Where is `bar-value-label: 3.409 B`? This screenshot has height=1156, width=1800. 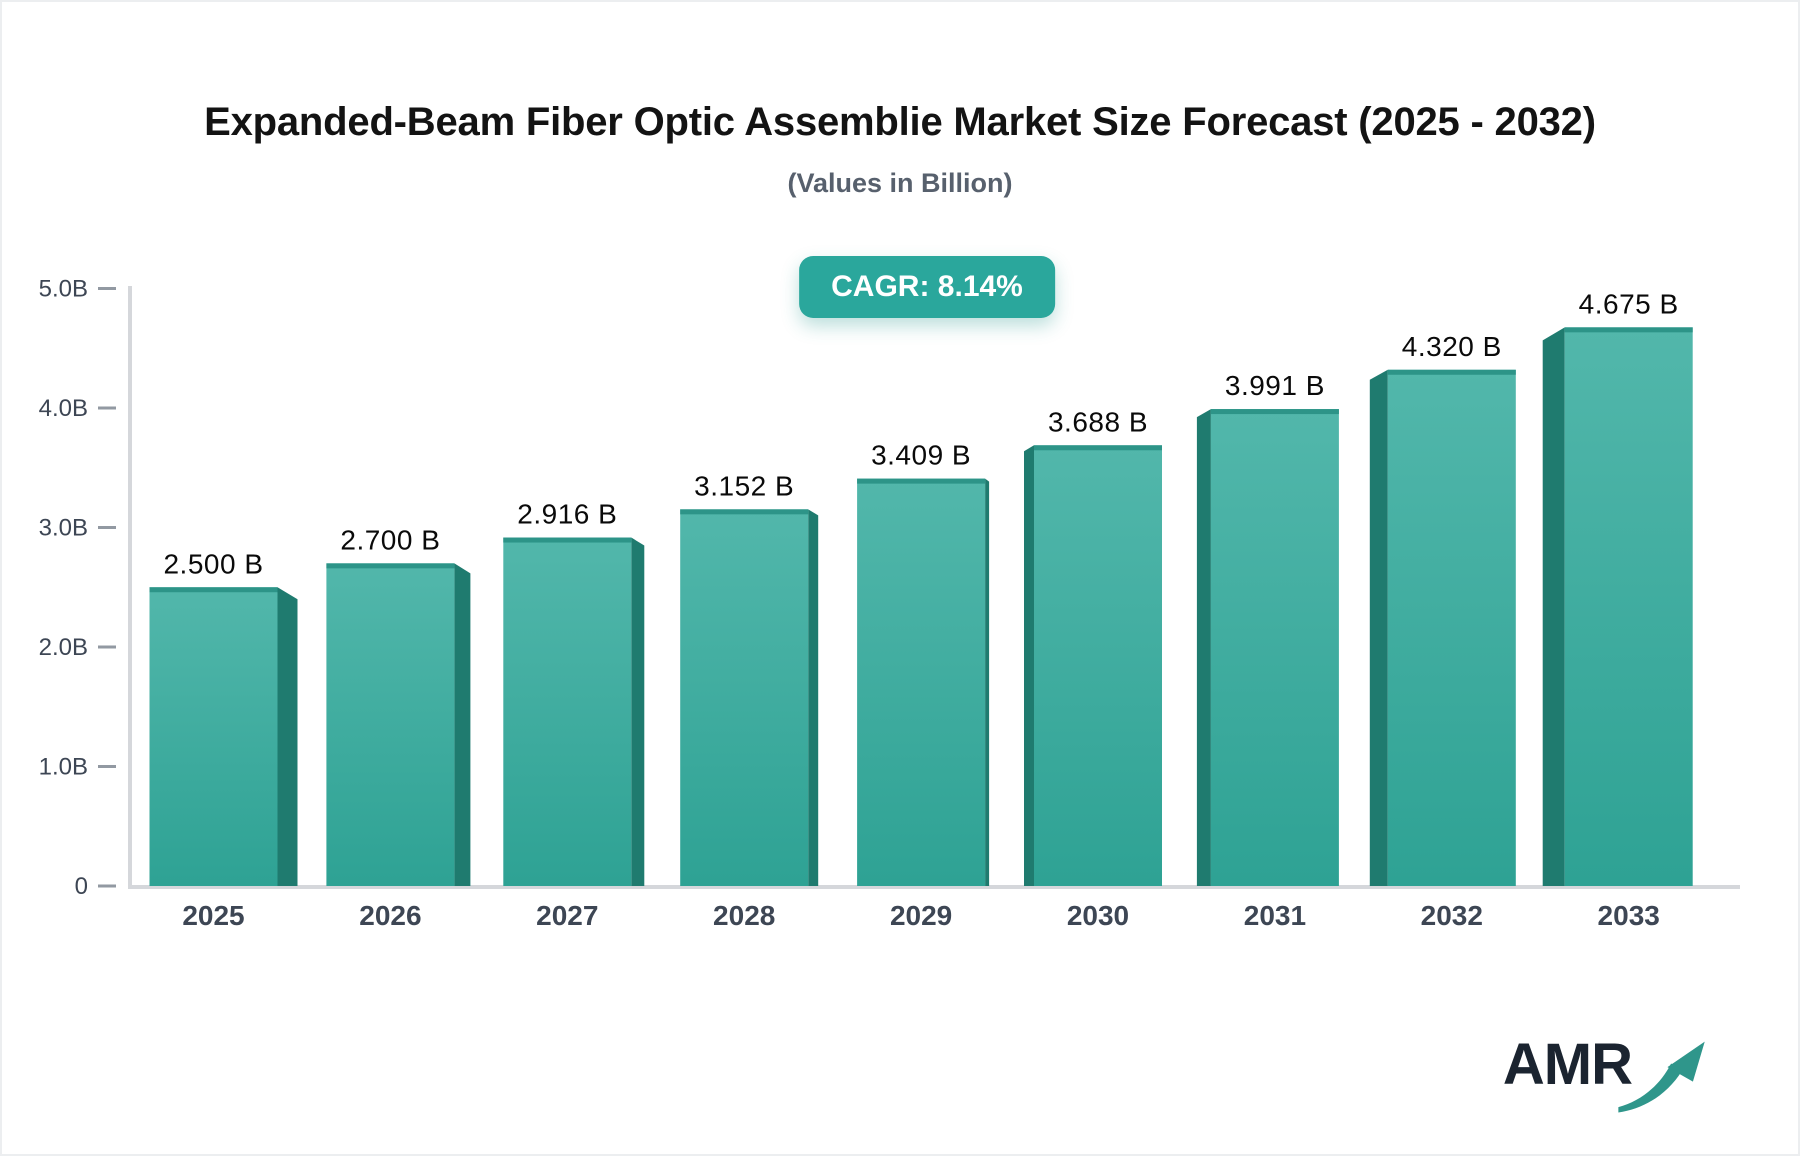
bar-value-label: 3.409 B is located at coordinates (921, 455).